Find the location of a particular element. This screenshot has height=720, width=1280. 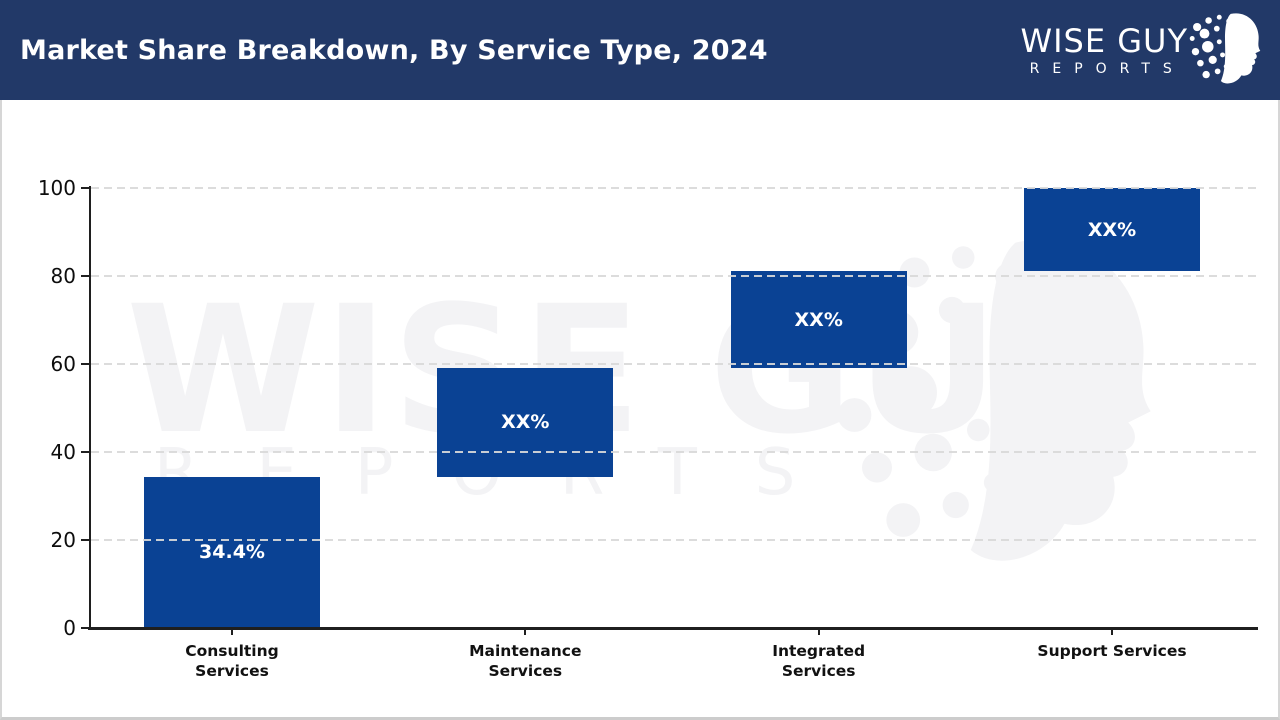

bar: 34.4% is located at coordinates (232, 552).